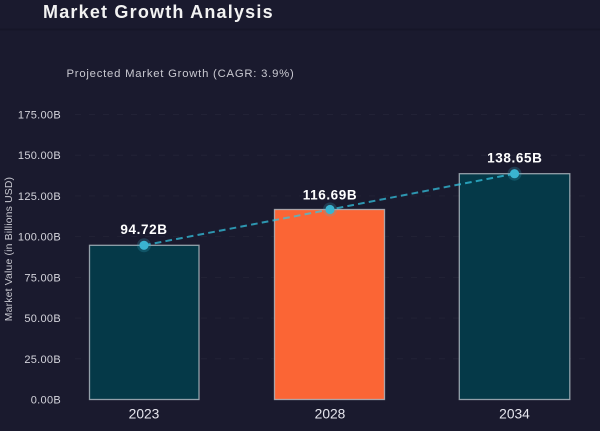  I want to click on svg-text: 116.69B, so click(330, 194).